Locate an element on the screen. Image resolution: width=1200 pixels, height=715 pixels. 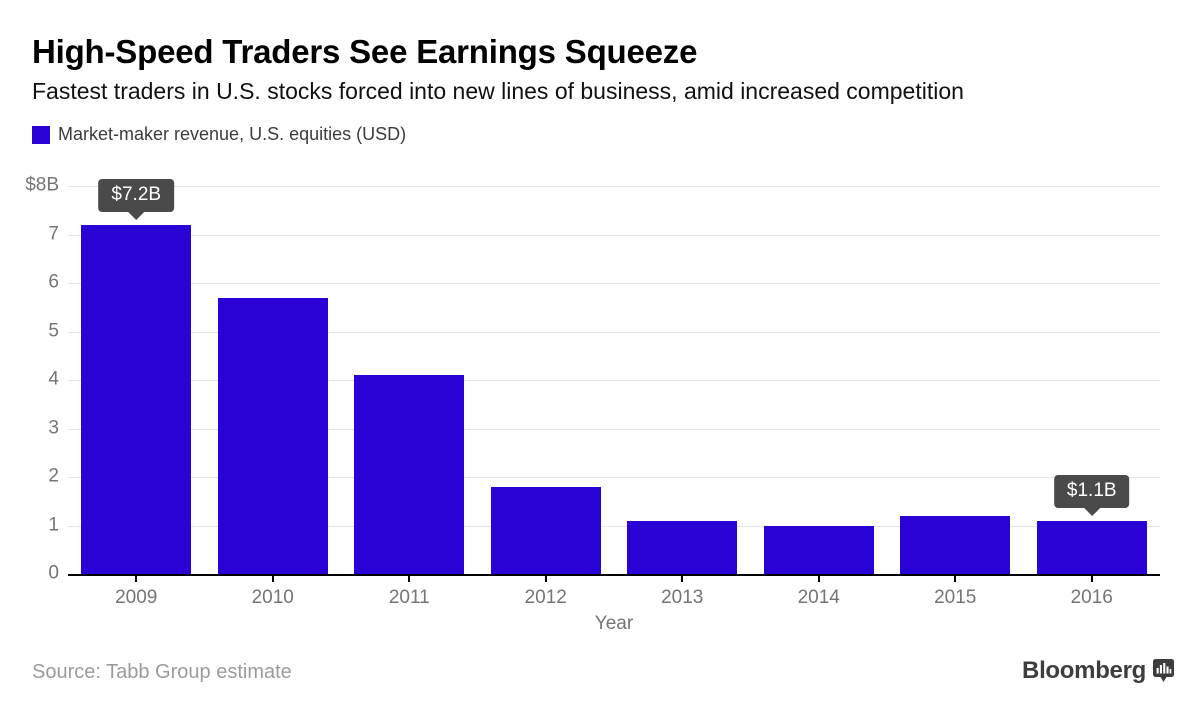
x-tick-label-2016: 2016 is located at coordinates (1091, 597).